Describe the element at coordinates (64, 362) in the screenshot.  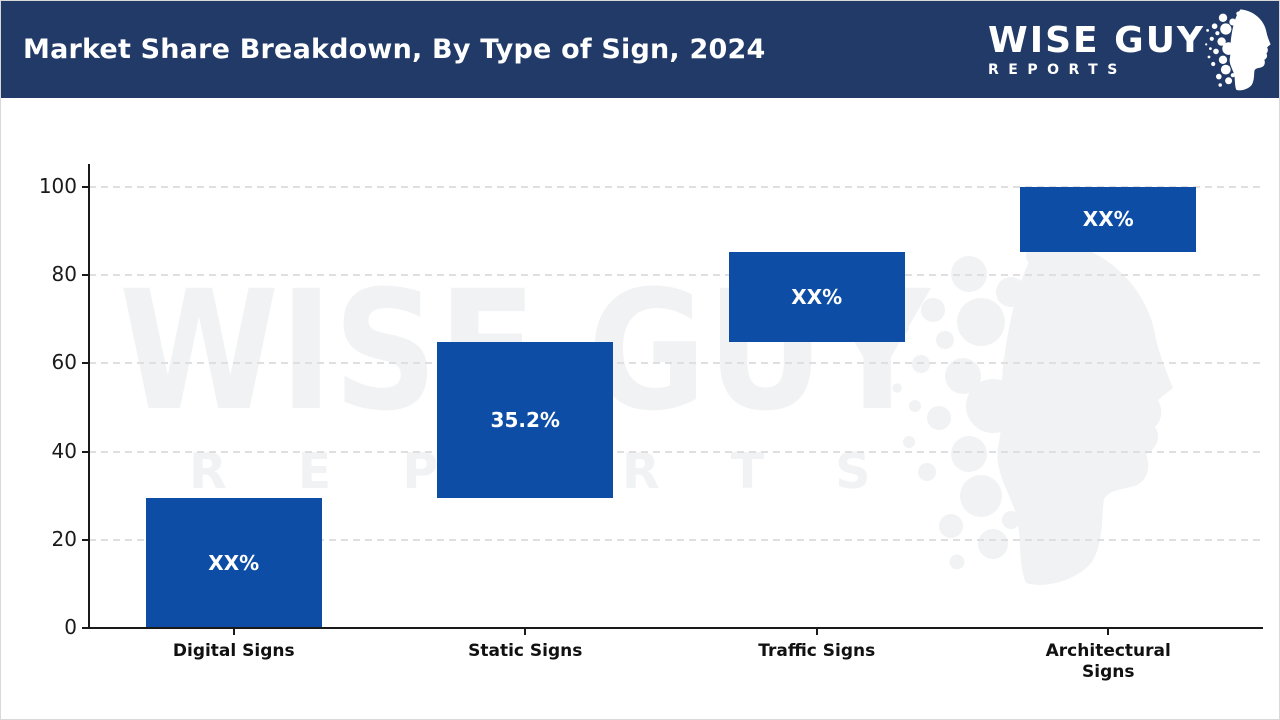
I see `y-tick-label: 60` at that location.